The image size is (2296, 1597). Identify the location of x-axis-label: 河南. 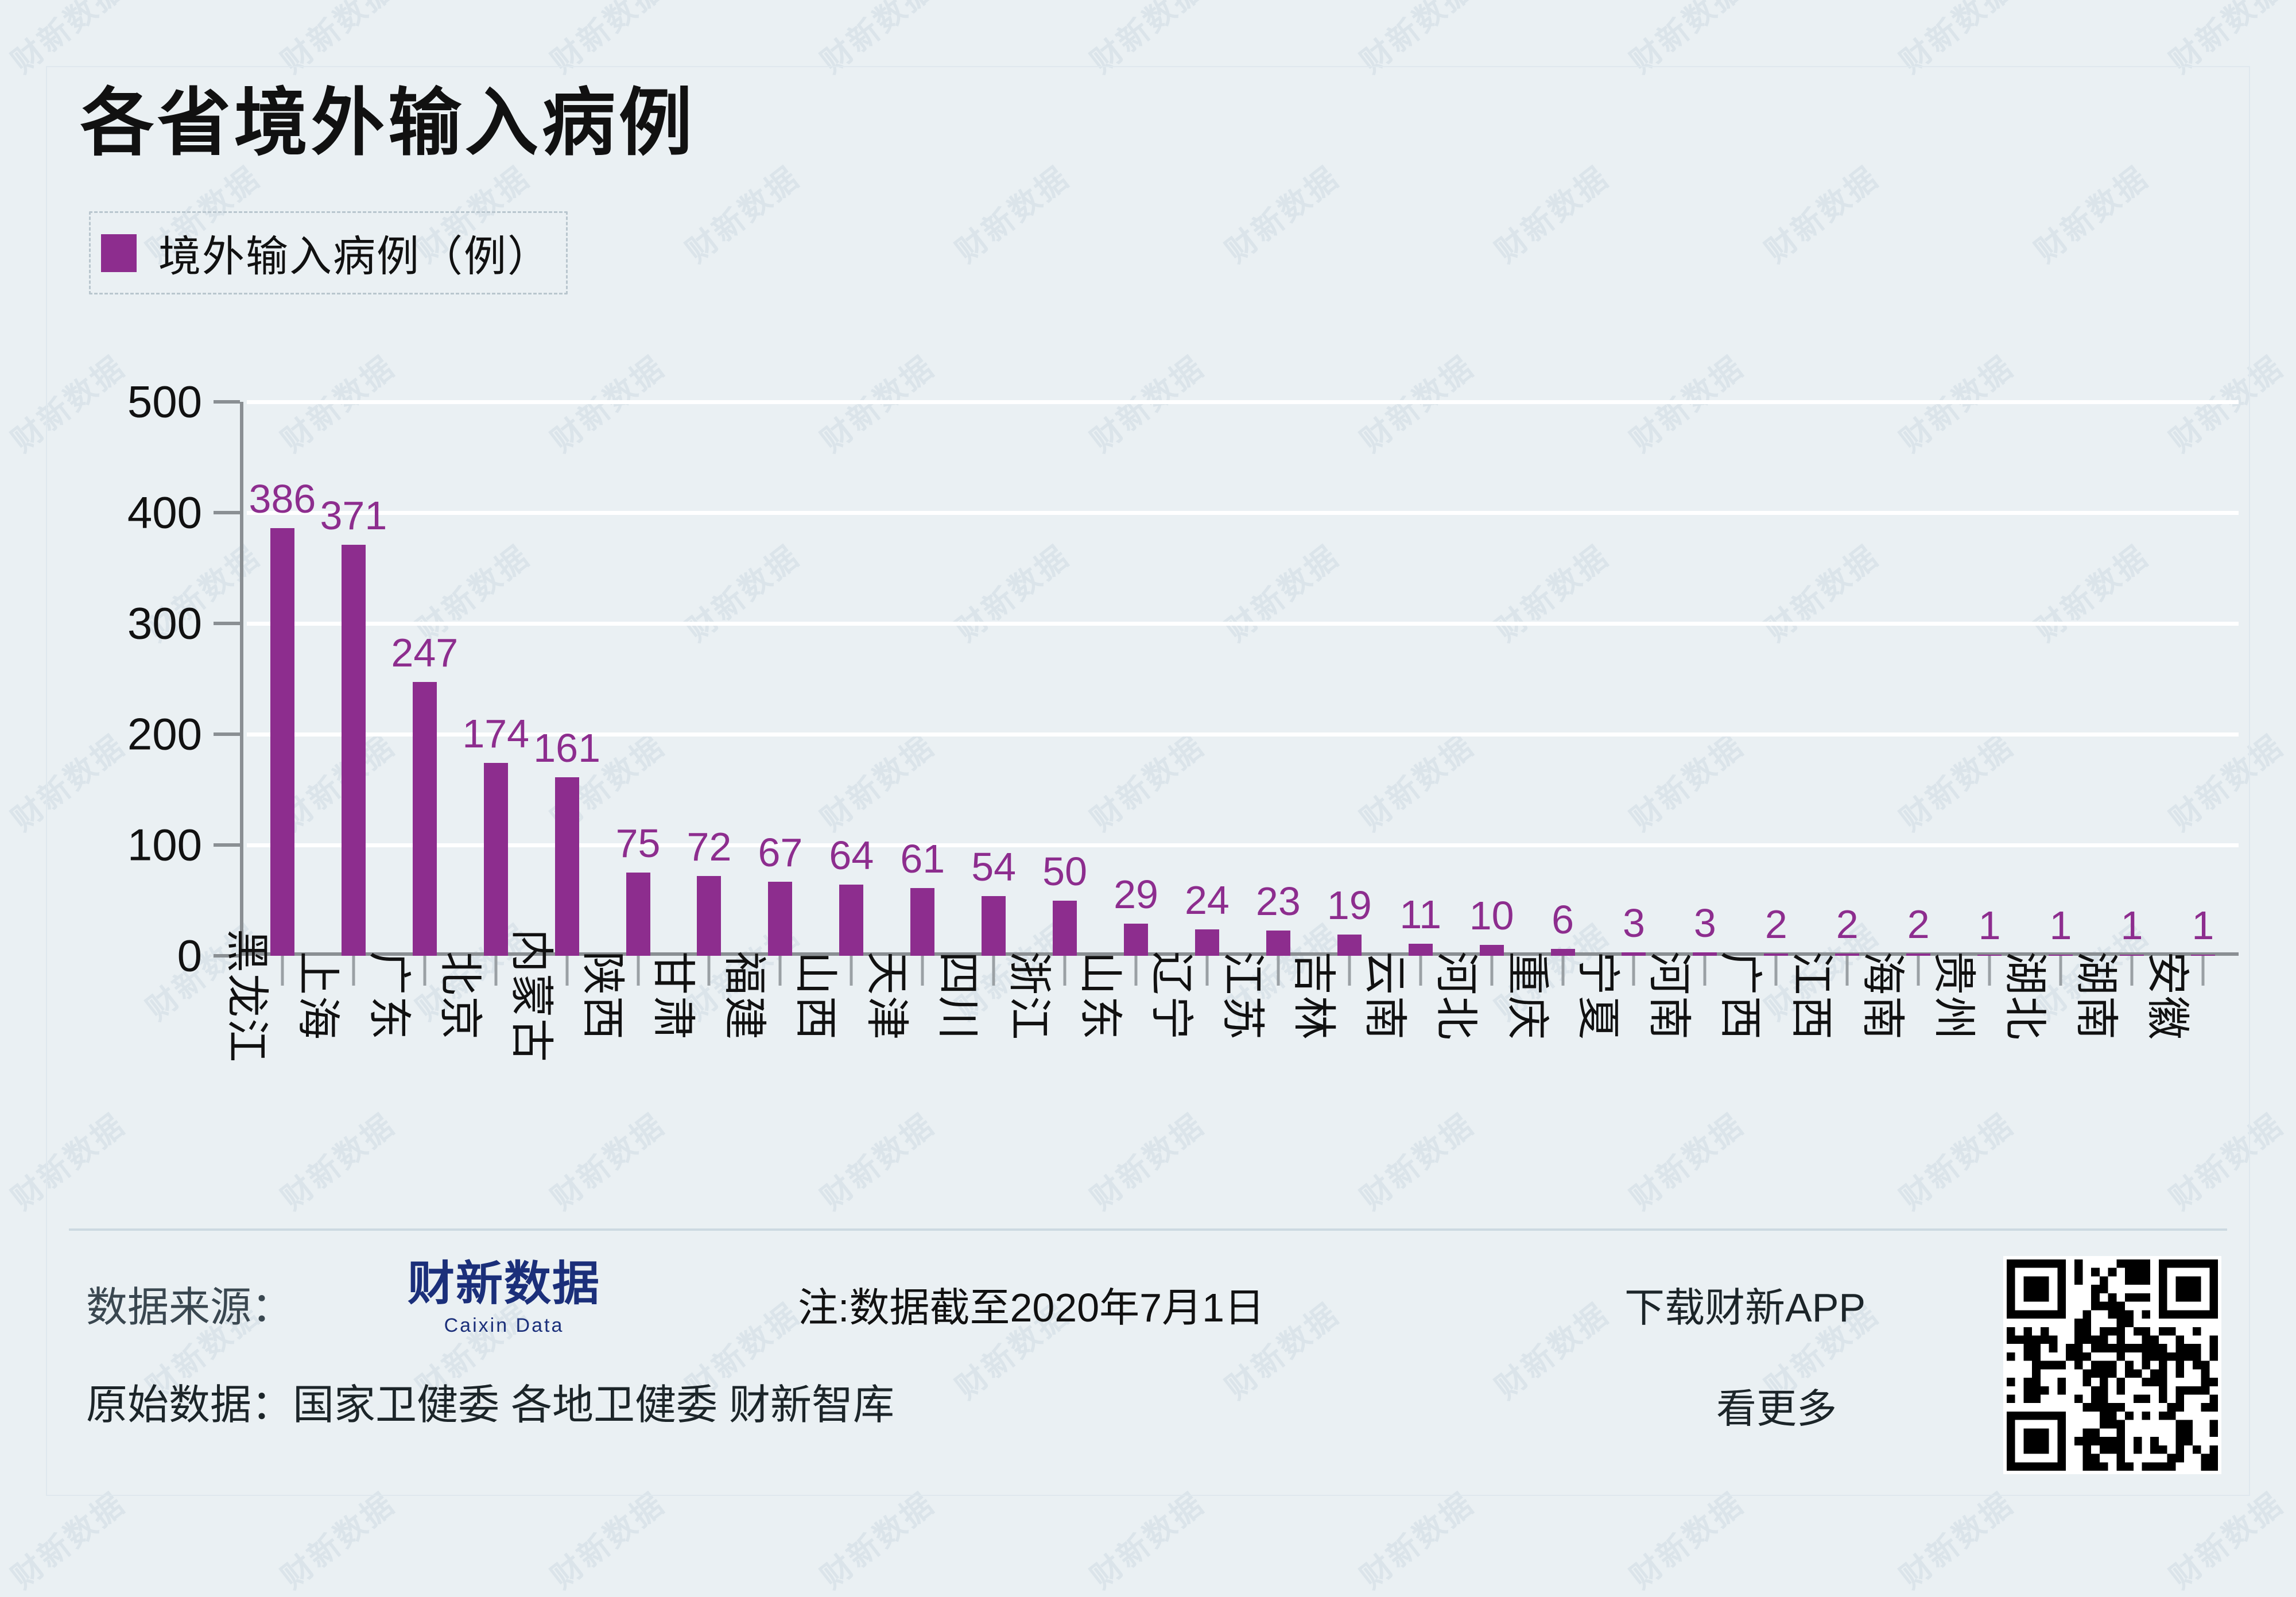
(1669, 996).